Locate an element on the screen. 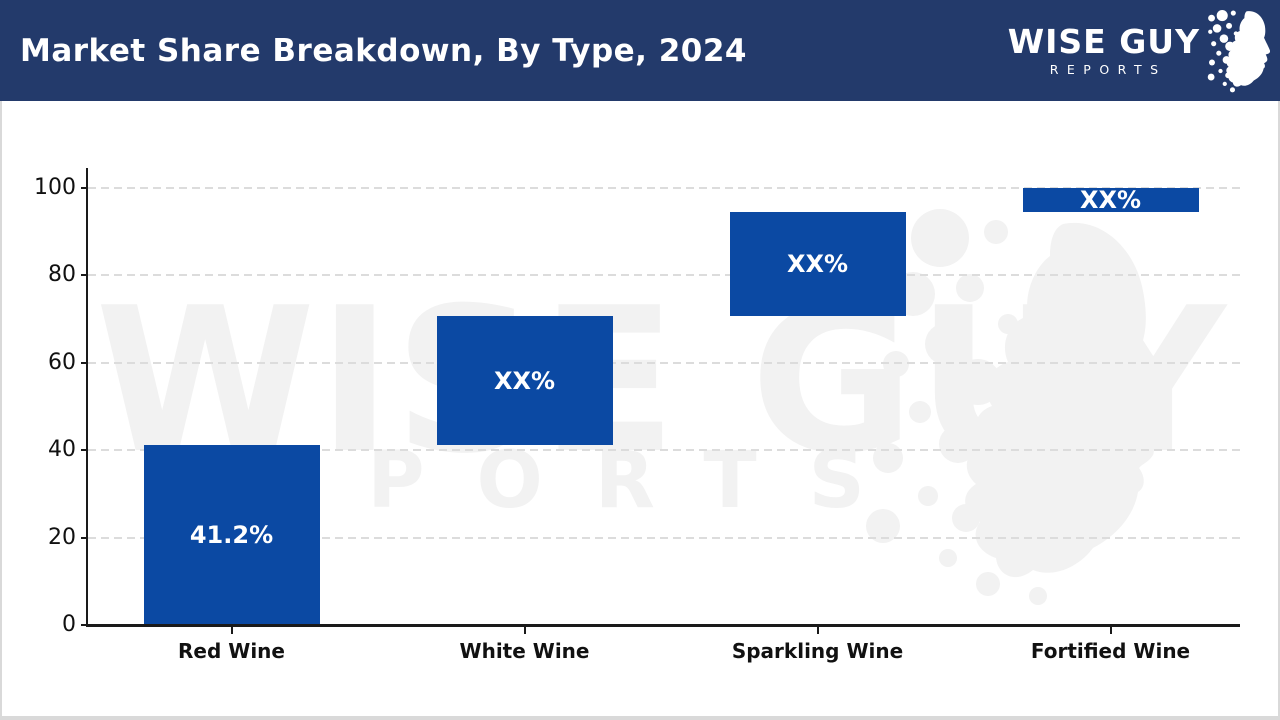 This screenshot has width=1280, height=720. bar-white-wine: XX% is located at coordinates (524, 380).